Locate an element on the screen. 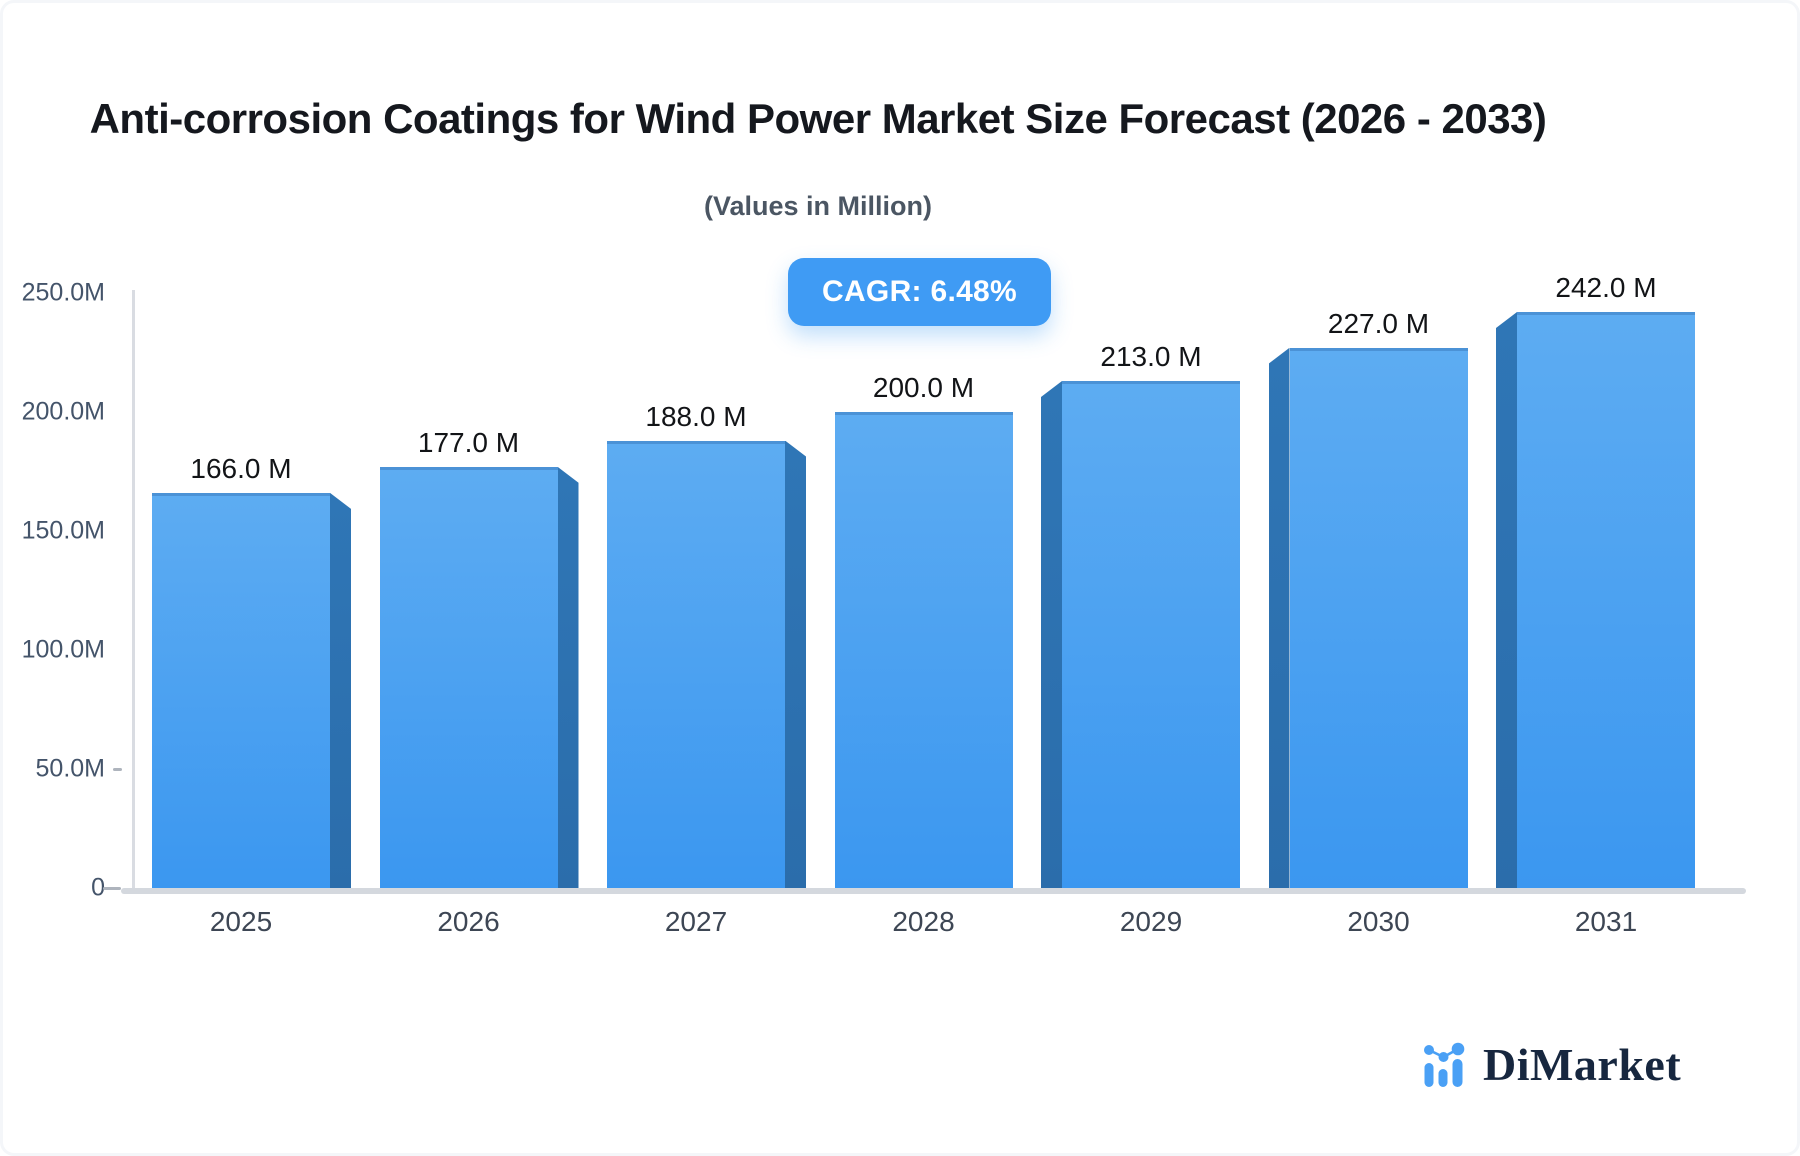 Image resolution: width=1800 pixels, height=1156 pixels. bar-value-label: 200.0 M is located at coordinates (923, 387).